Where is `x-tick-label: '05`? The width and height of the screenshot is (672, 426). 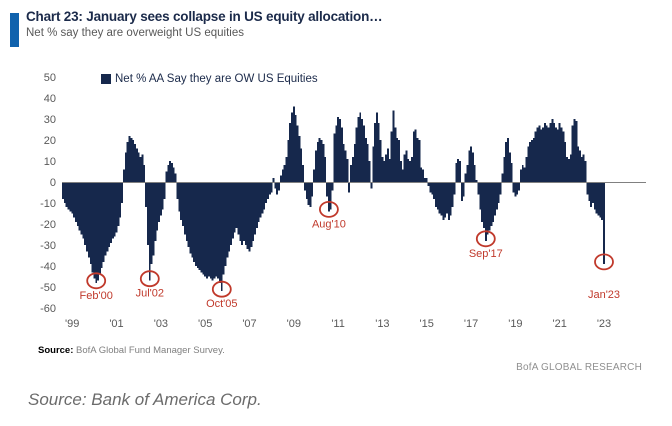 x-tick-label: '05 is located at coordinates (205, 324).